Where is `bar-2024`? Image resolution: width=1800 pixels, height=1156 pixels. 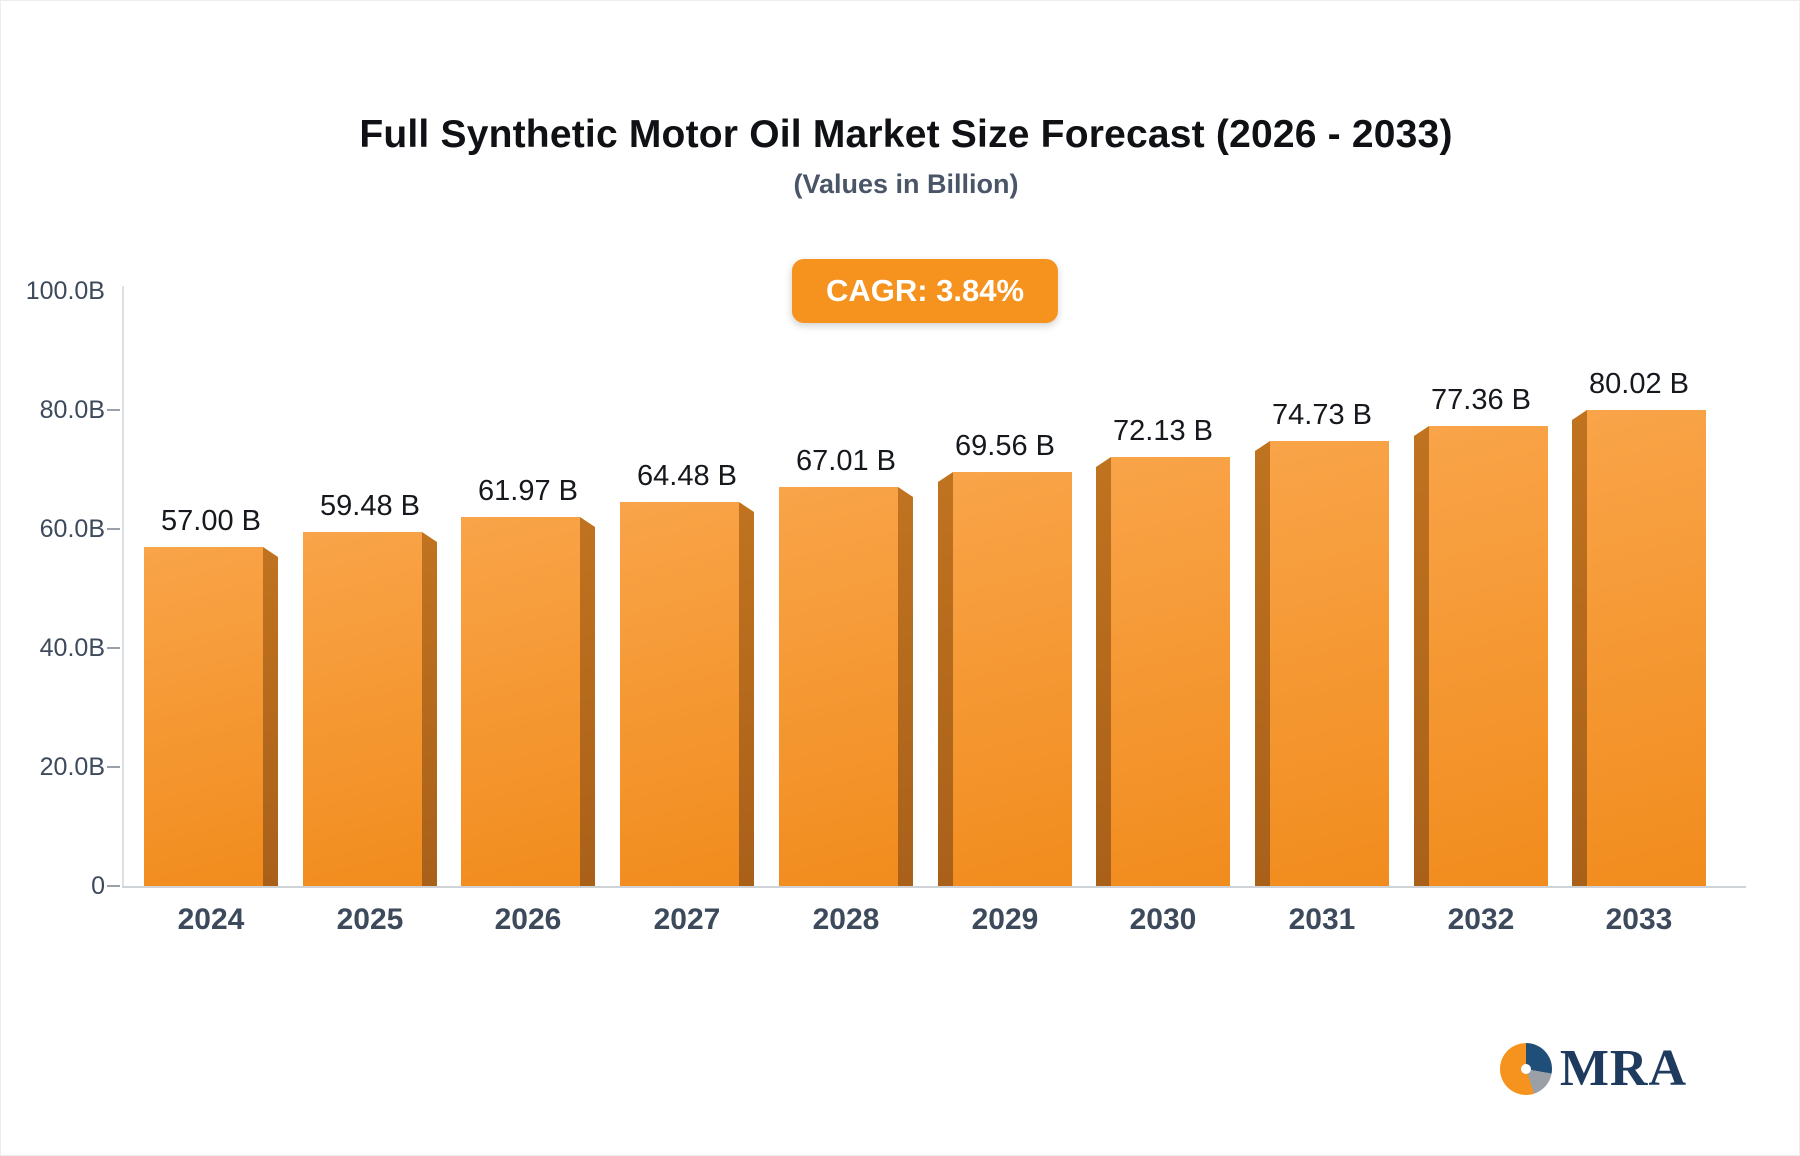 bar-2024 is located at coordinates (203, 716).